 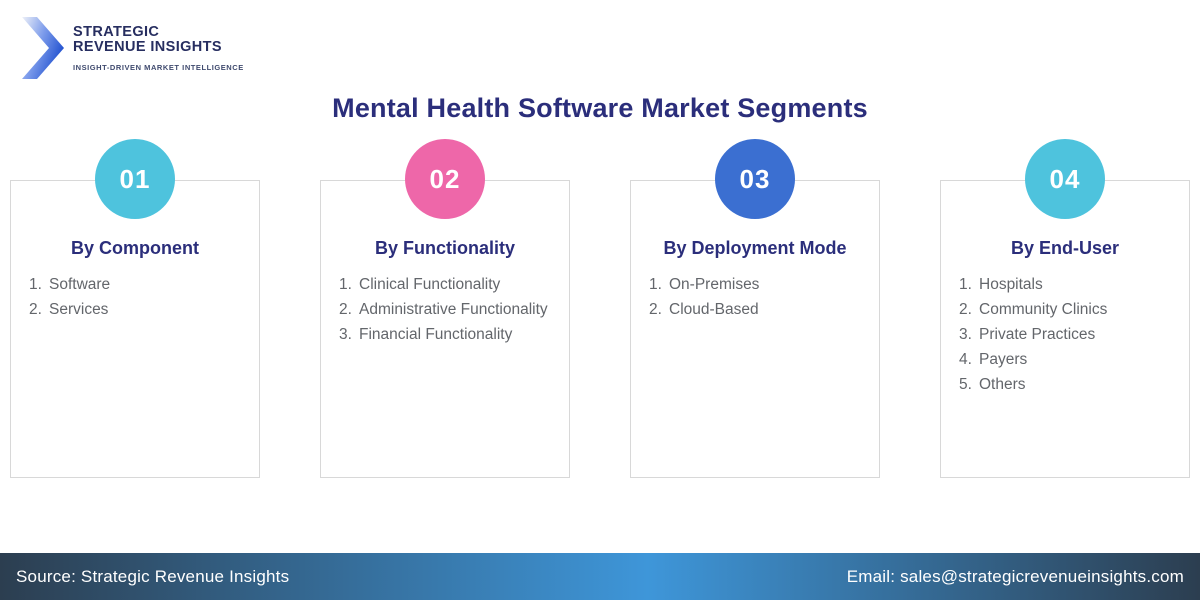 What do you see at coordinates (1068, 359) in the screenshot?
I see `list-item: 4. Payers` at bounding box center [1068, 359].